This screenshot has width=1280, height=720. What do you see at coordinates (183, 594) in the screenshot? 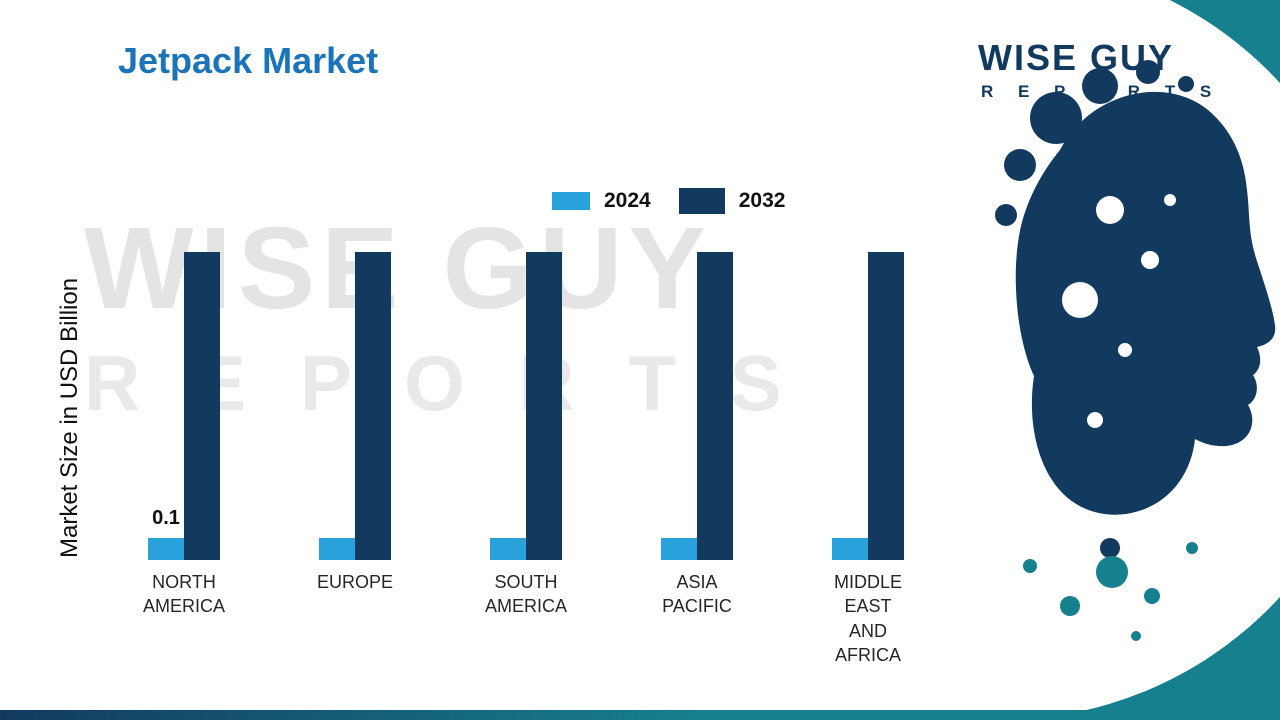
I see `category-label-north-america: NORTH AMERICA` at bounding box center [183, 594].